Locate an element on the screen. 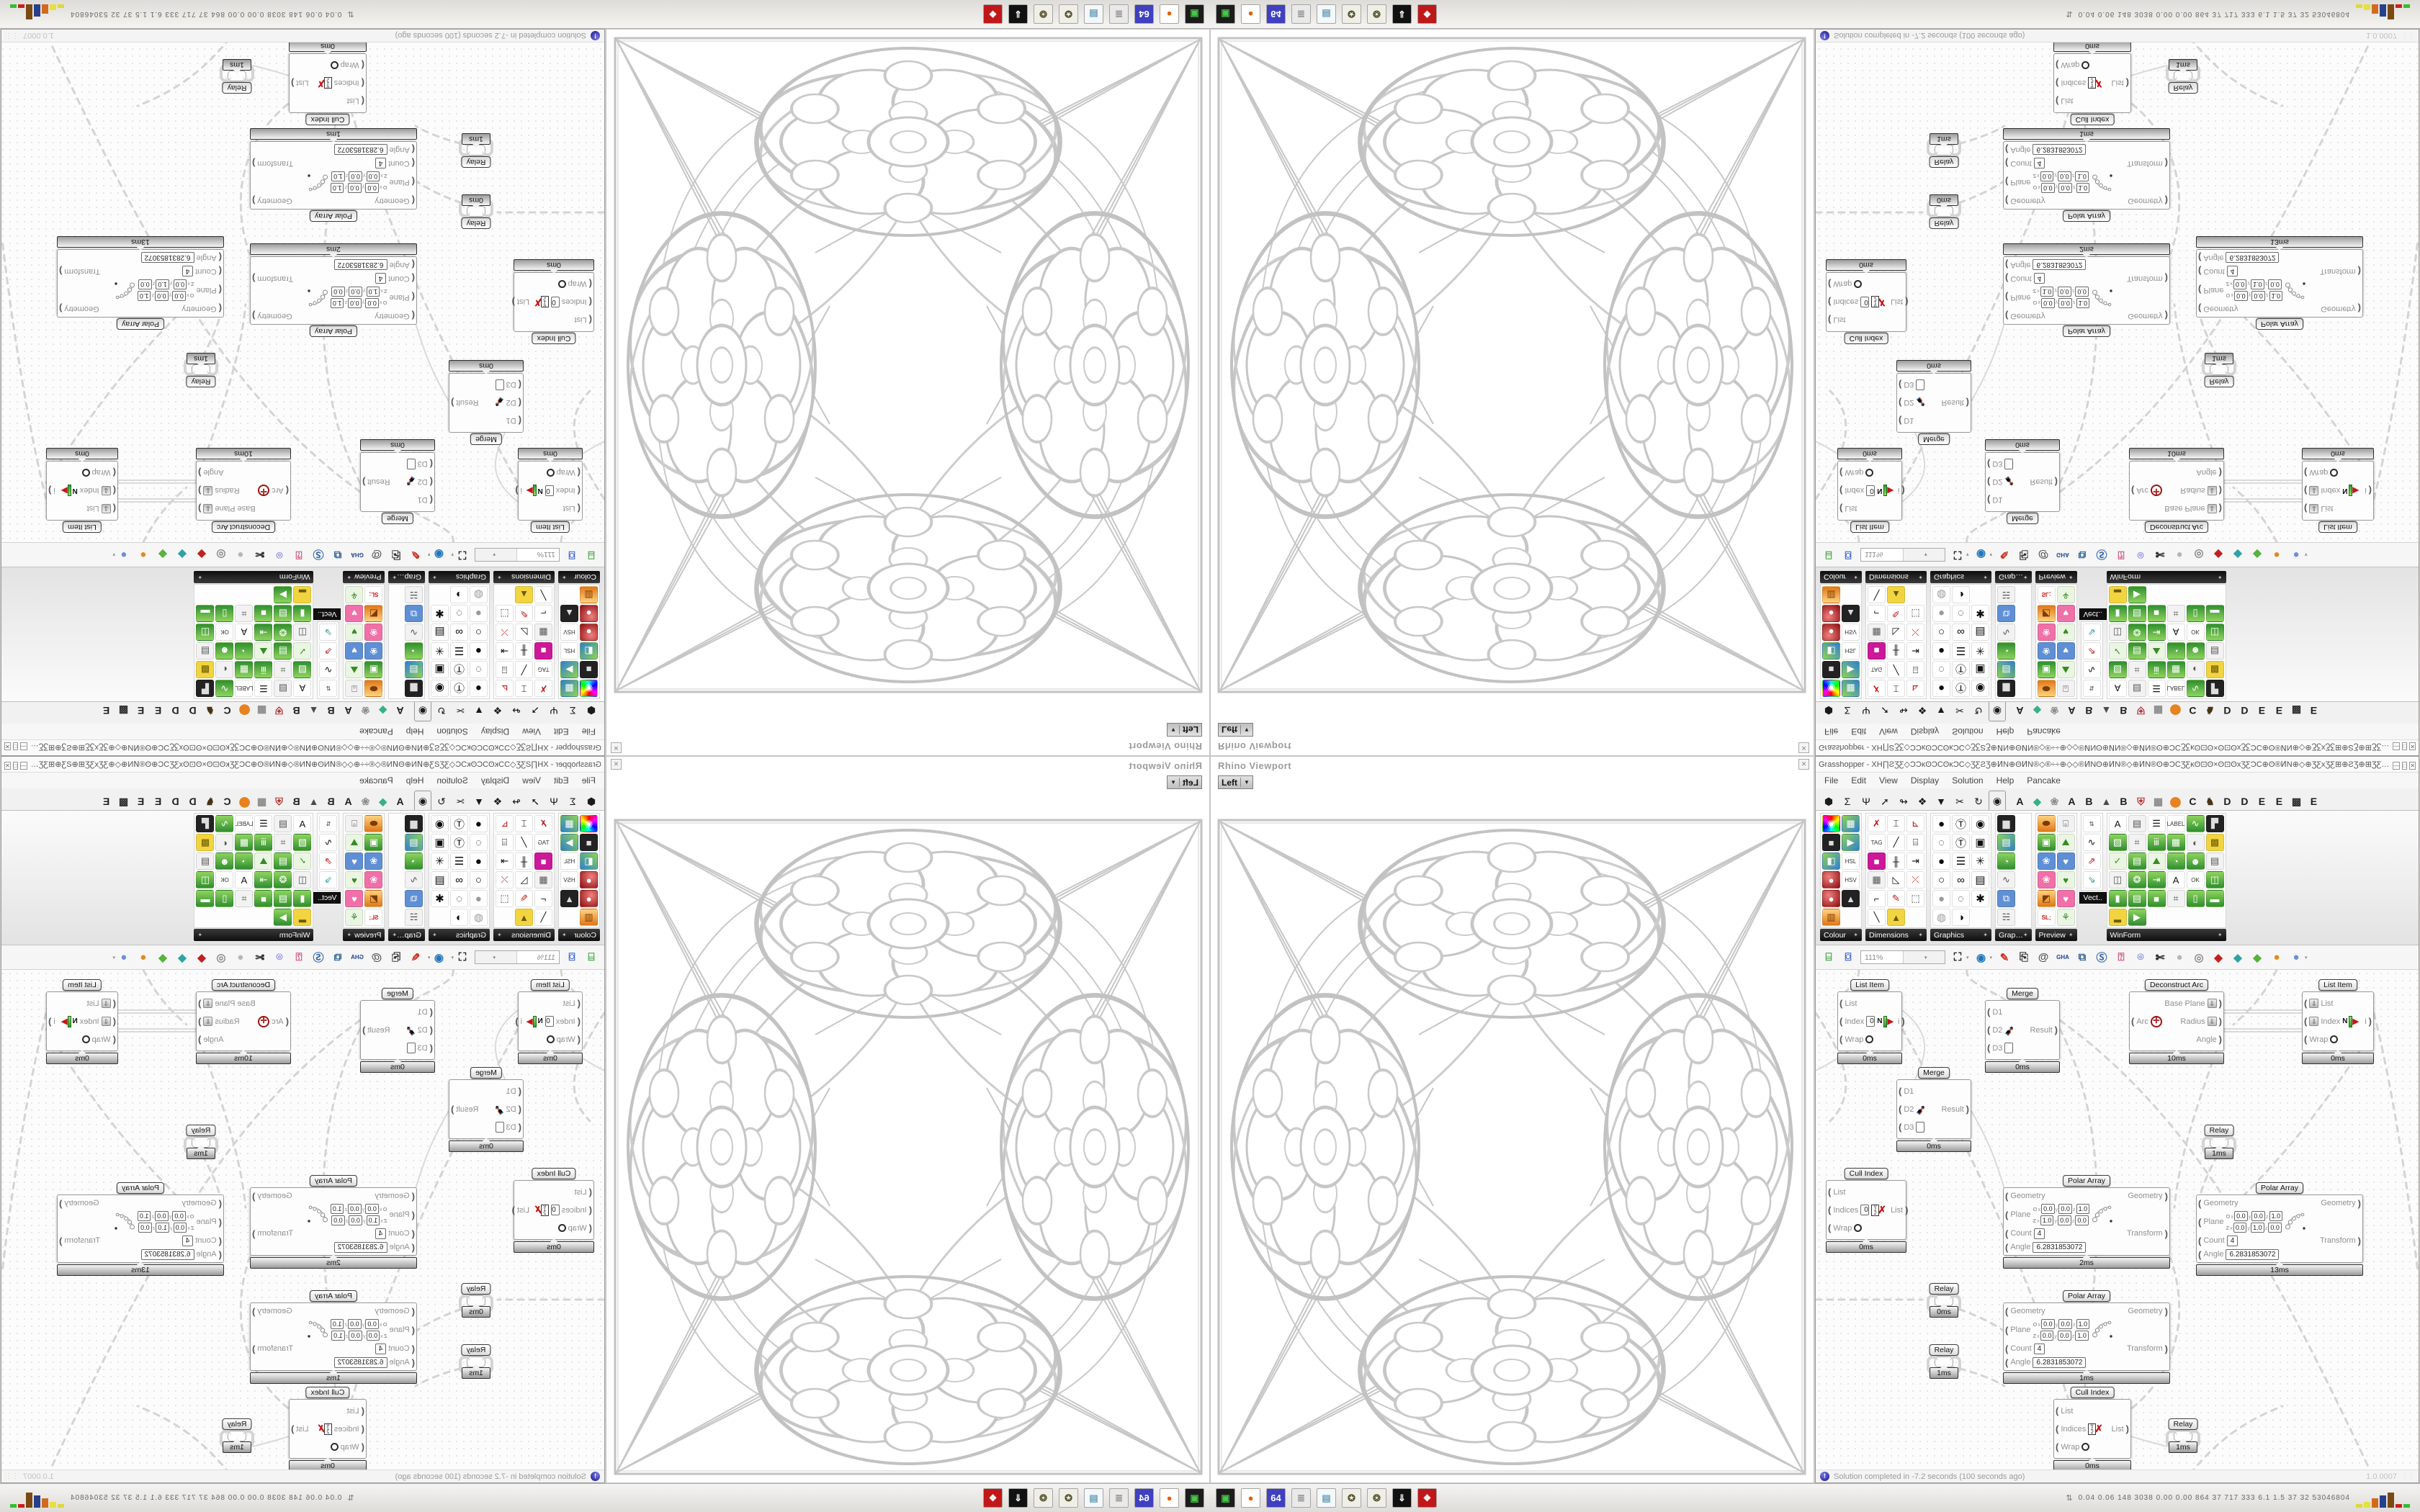 The height and width of the screenshot is (1512, 2420). tab-addon-13: D is located at coordinates (2245, 801).